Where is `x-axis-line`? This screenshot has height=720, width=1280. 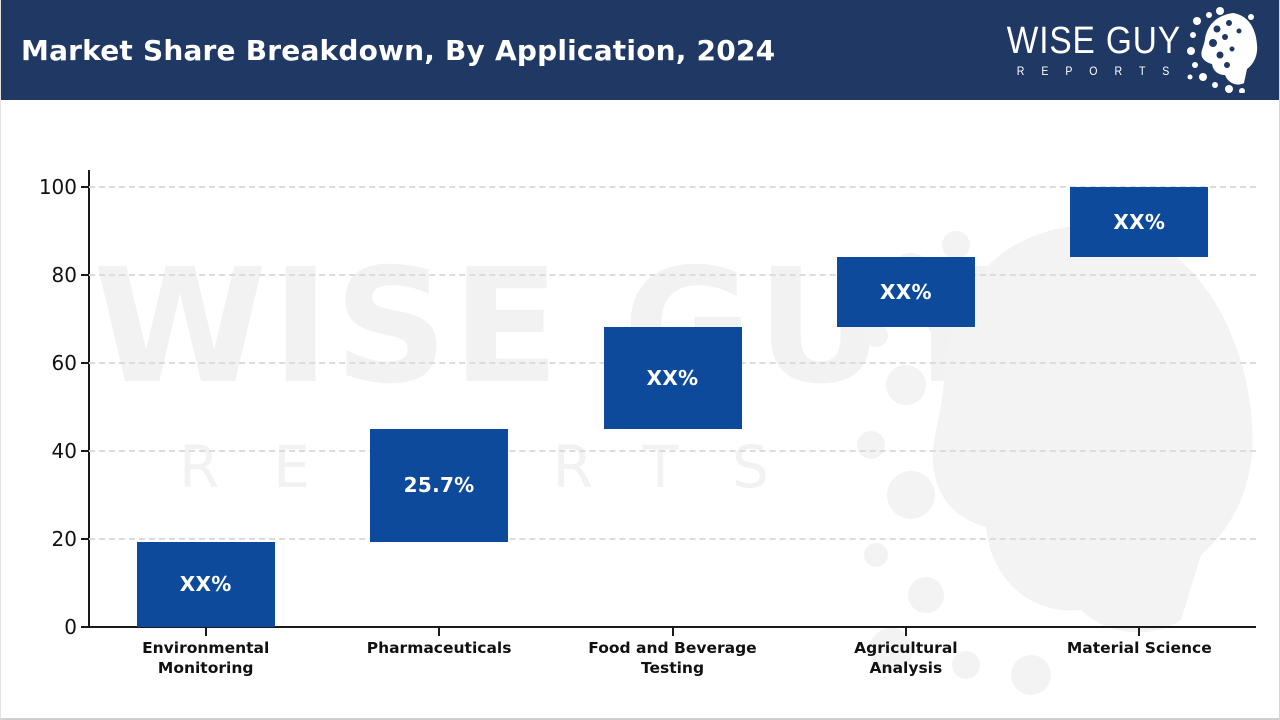 x-axis-line is located at coordinates (672, 627).